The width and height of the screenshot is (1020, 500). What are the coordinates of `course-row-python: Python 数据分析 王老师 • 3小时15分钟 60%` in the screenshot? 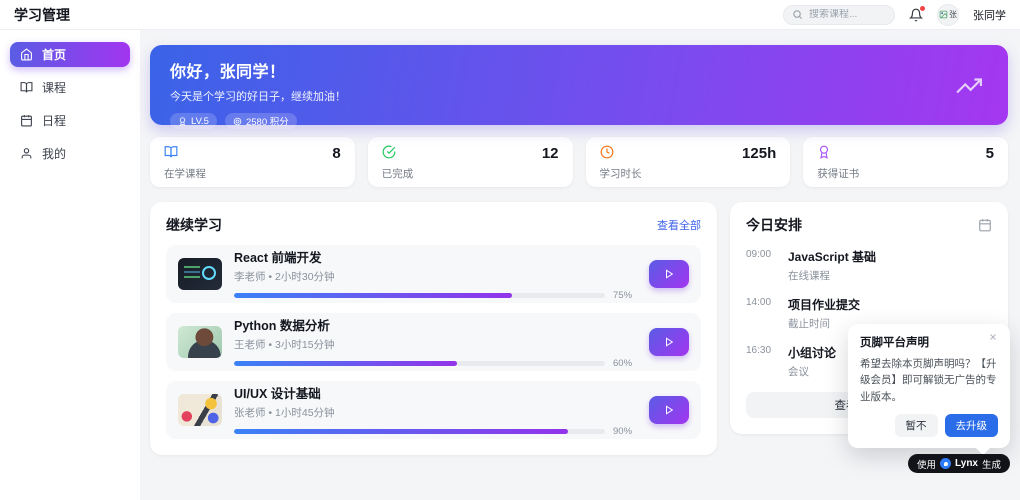 It's located at (433, 342).